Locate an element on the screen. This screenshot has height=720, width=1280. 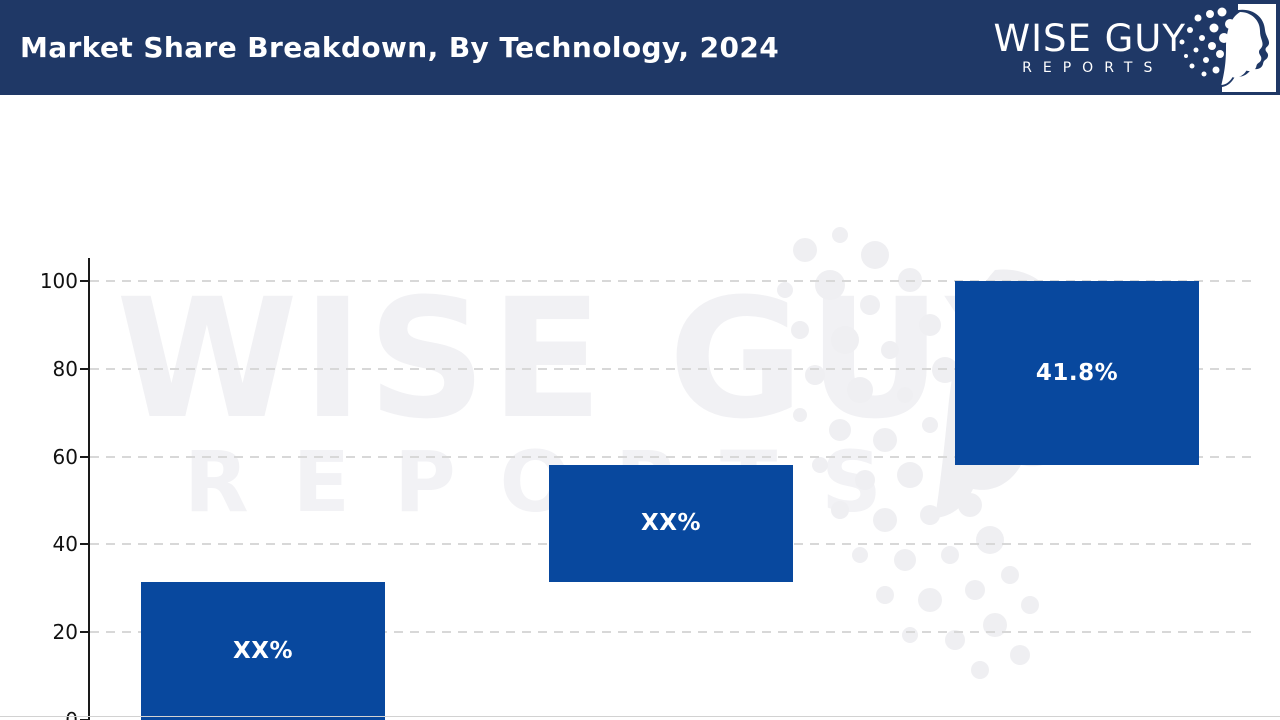
bar-thin-film: 41.8% is located at coordinates (1077, 373).